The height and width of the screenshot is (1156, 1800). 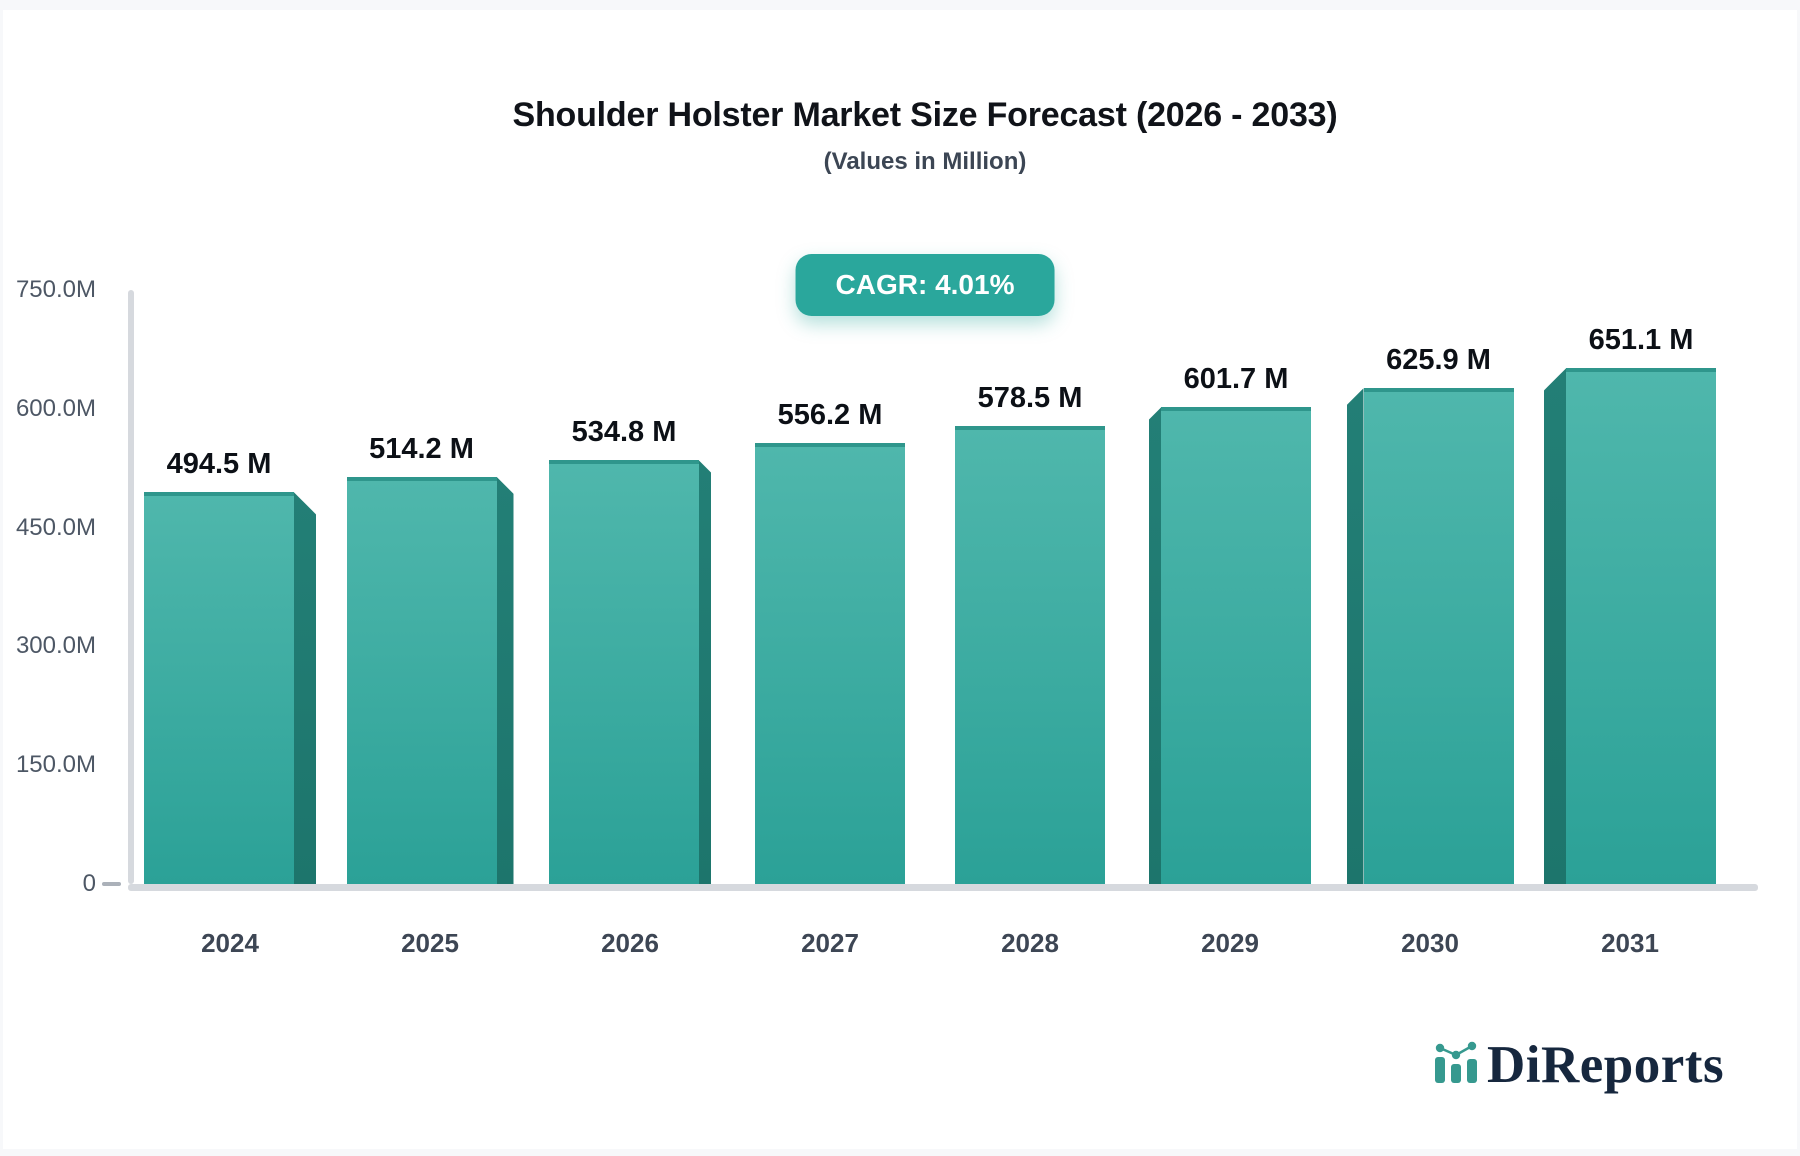 I want to click on y-tick-label: 300.0M, so click(x=55, y=646).